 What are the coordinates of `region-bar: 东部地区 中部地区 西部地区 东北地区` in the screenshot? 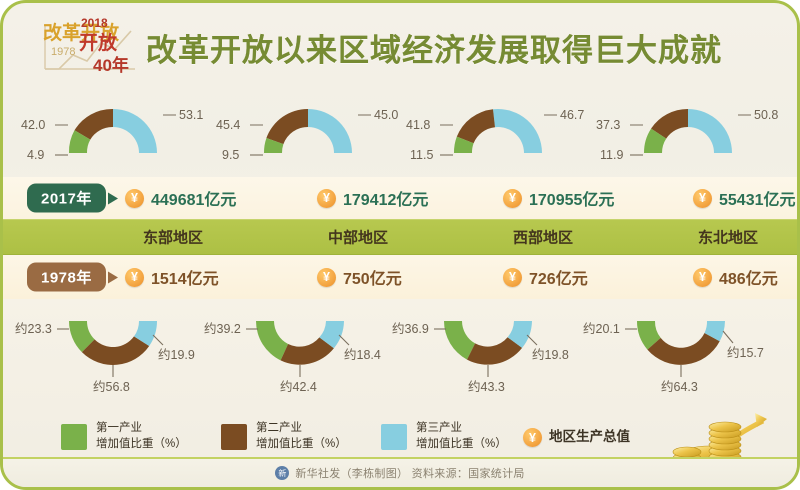 It's located at (400, 237).